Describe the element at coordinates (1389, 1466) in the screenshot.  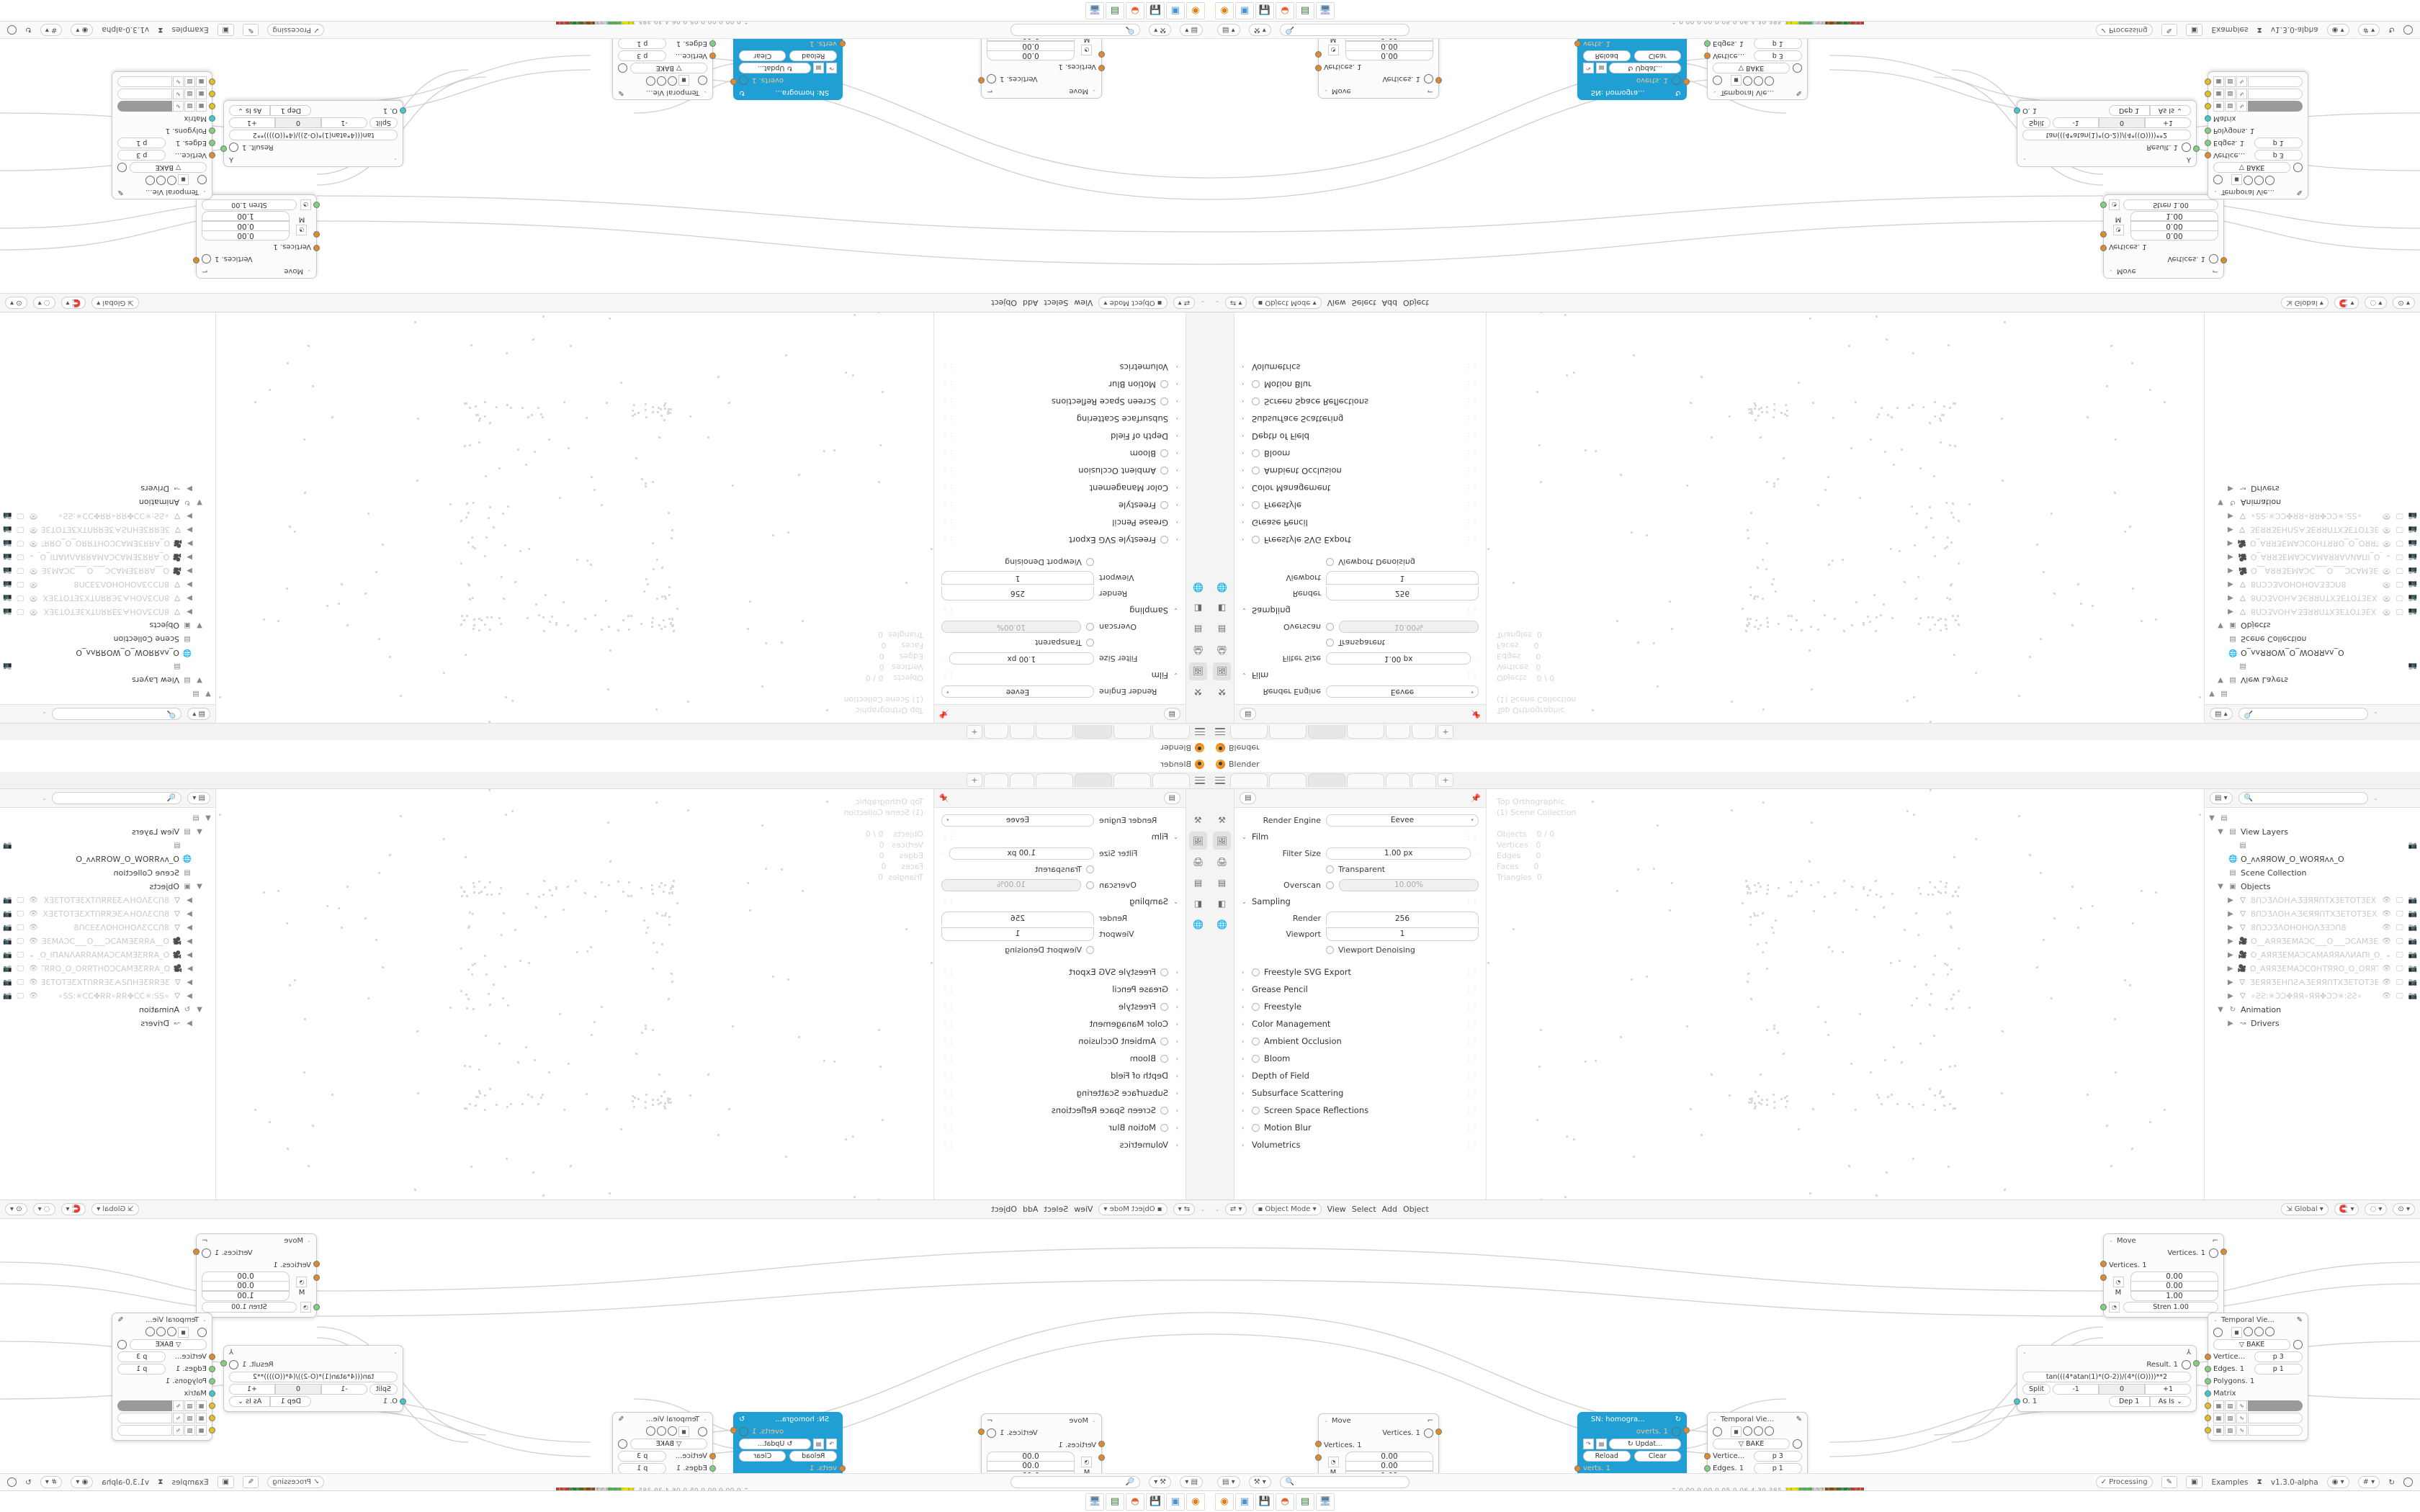
I see `vector-component-1: 0.00` at that location.